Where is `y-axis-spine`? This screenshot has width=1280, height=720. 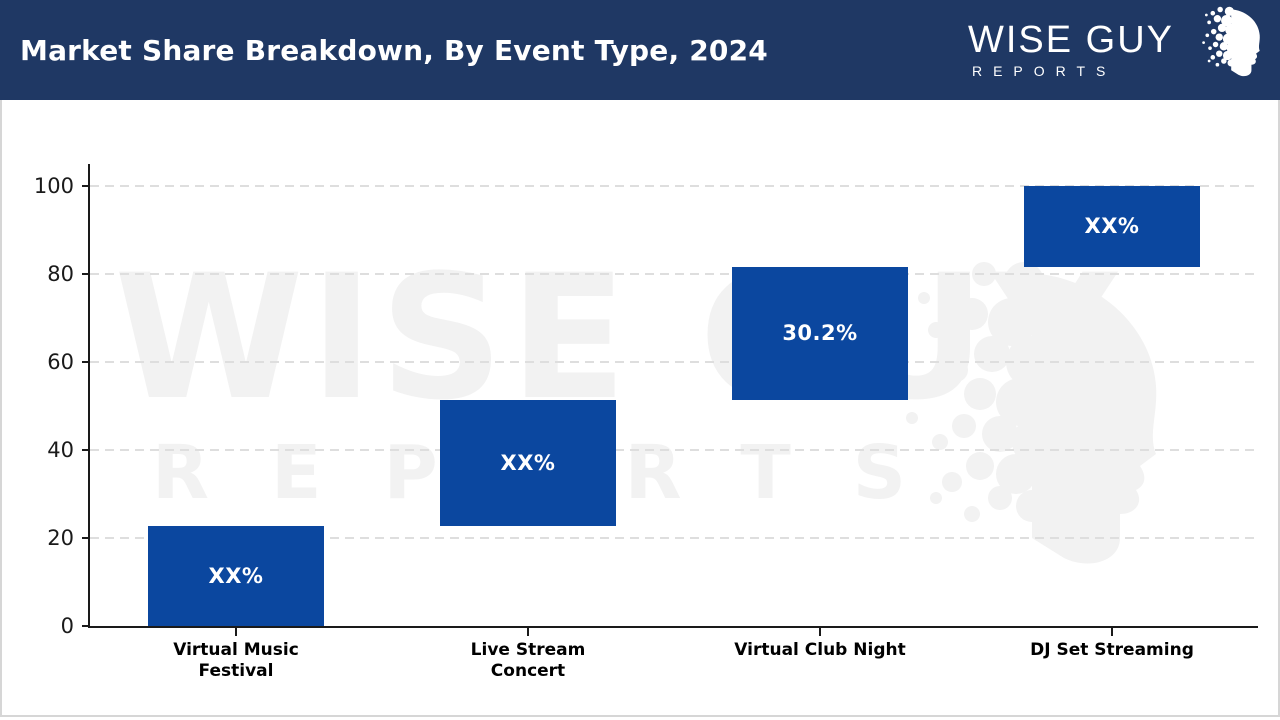 y-axis-spine is located at coordinates (89, 396).